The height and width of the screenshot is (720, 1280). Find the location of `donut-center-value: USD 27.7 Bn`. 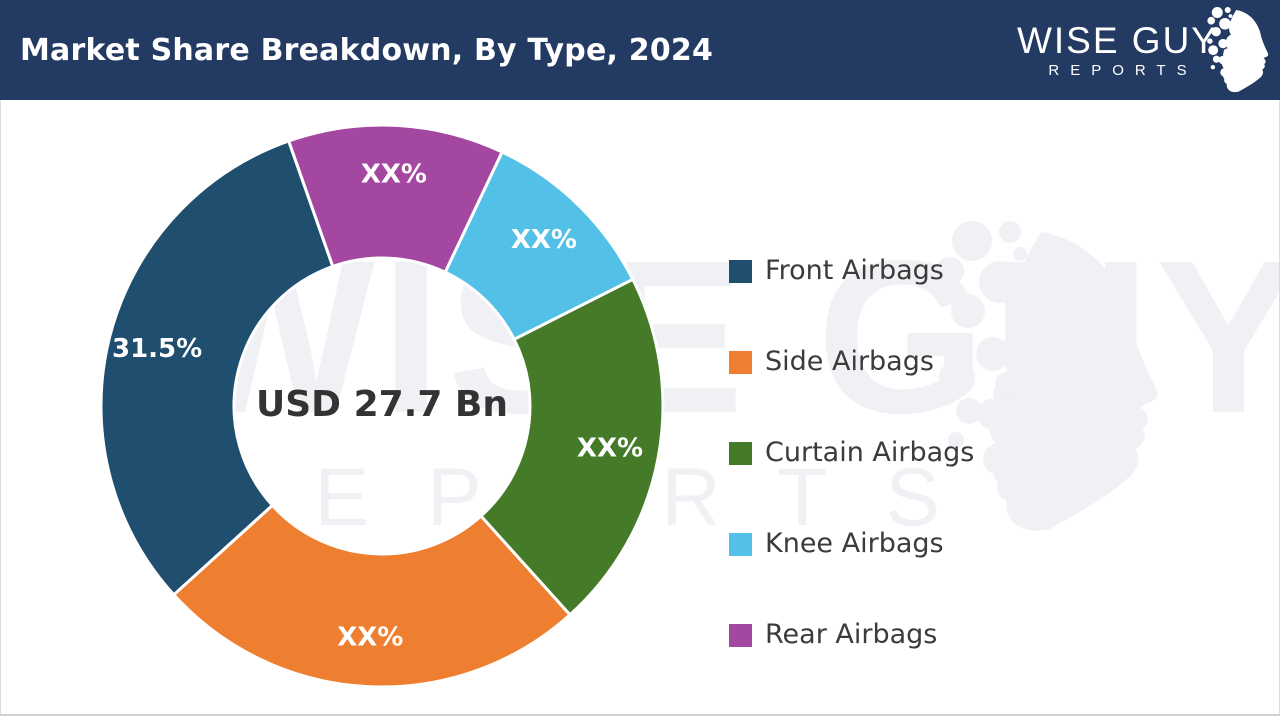

donut-center-value: USD 27.7 Bn is located at coordinates (382, 404).